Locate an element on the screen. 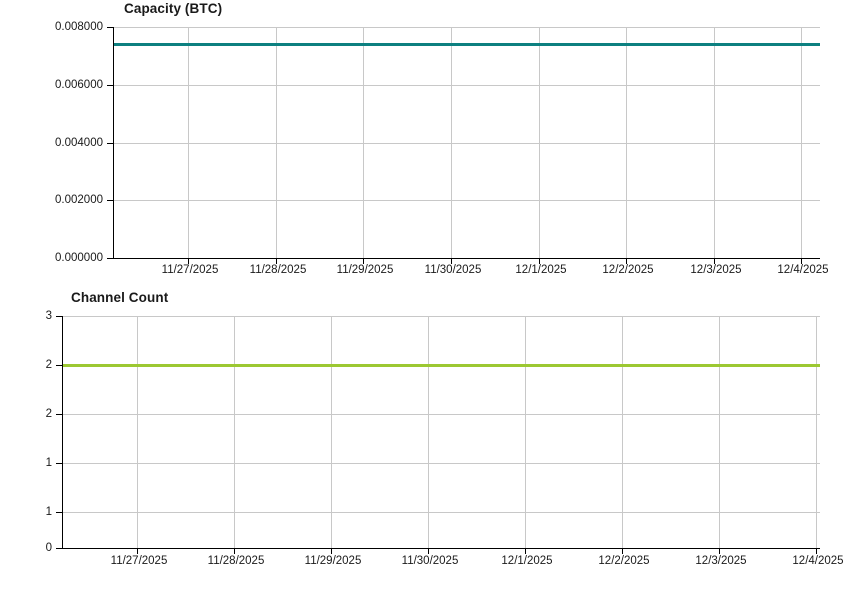  channel-count-x-label-0: 11/27/2025 is located at coordinates (139, 561).